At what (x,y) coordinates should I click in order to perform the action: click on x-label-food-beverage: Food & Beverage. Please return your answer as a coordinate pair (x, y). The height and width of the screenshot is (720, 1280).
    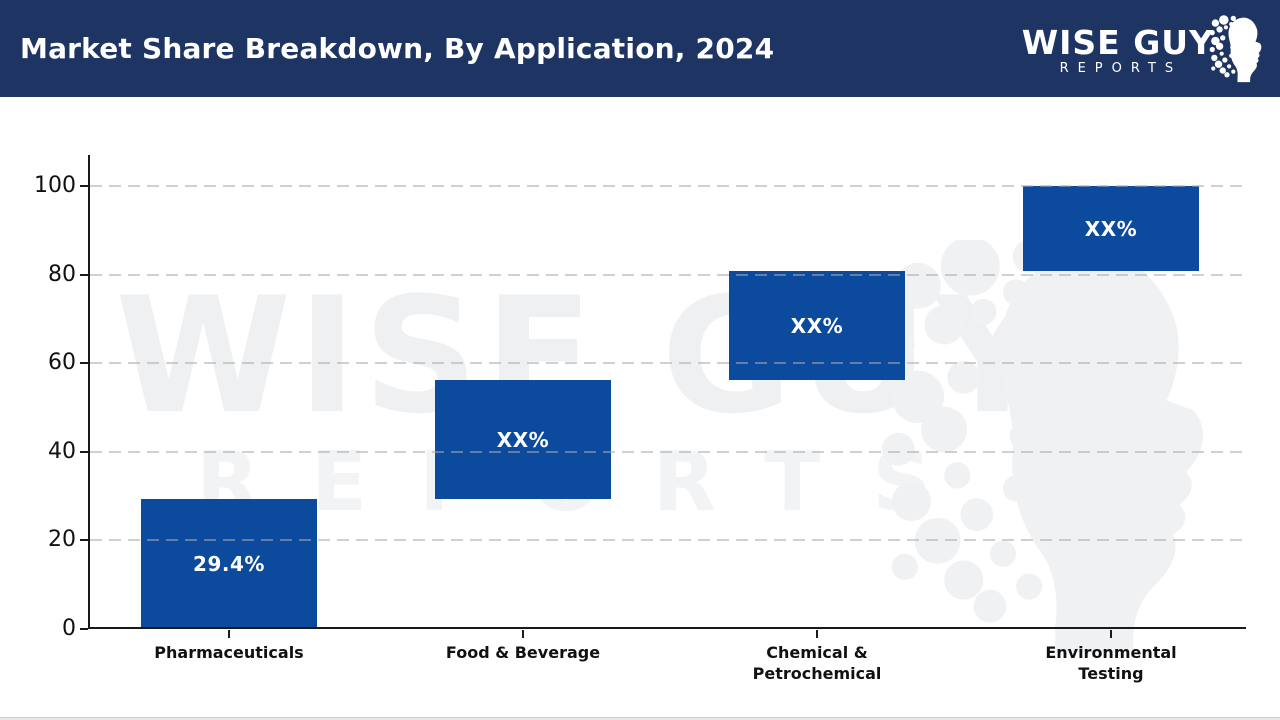
    Looking at the image, I should click on (523, 652).